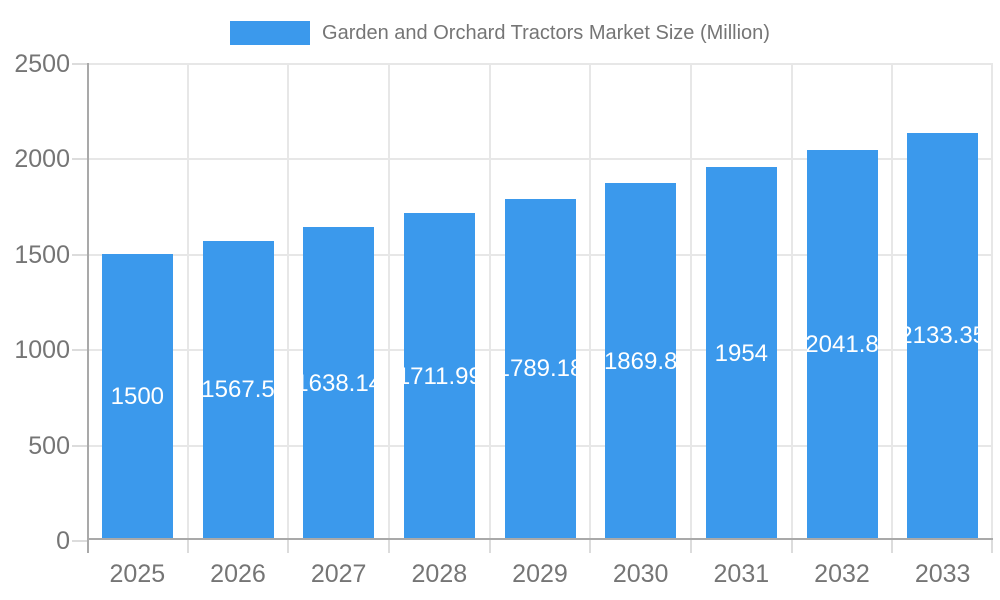 The width and height of the screenshot is (1000, 600). Describe the element at coordinates (63, 541) in the screenshot. I see `y-axis-label: 0` at that location.